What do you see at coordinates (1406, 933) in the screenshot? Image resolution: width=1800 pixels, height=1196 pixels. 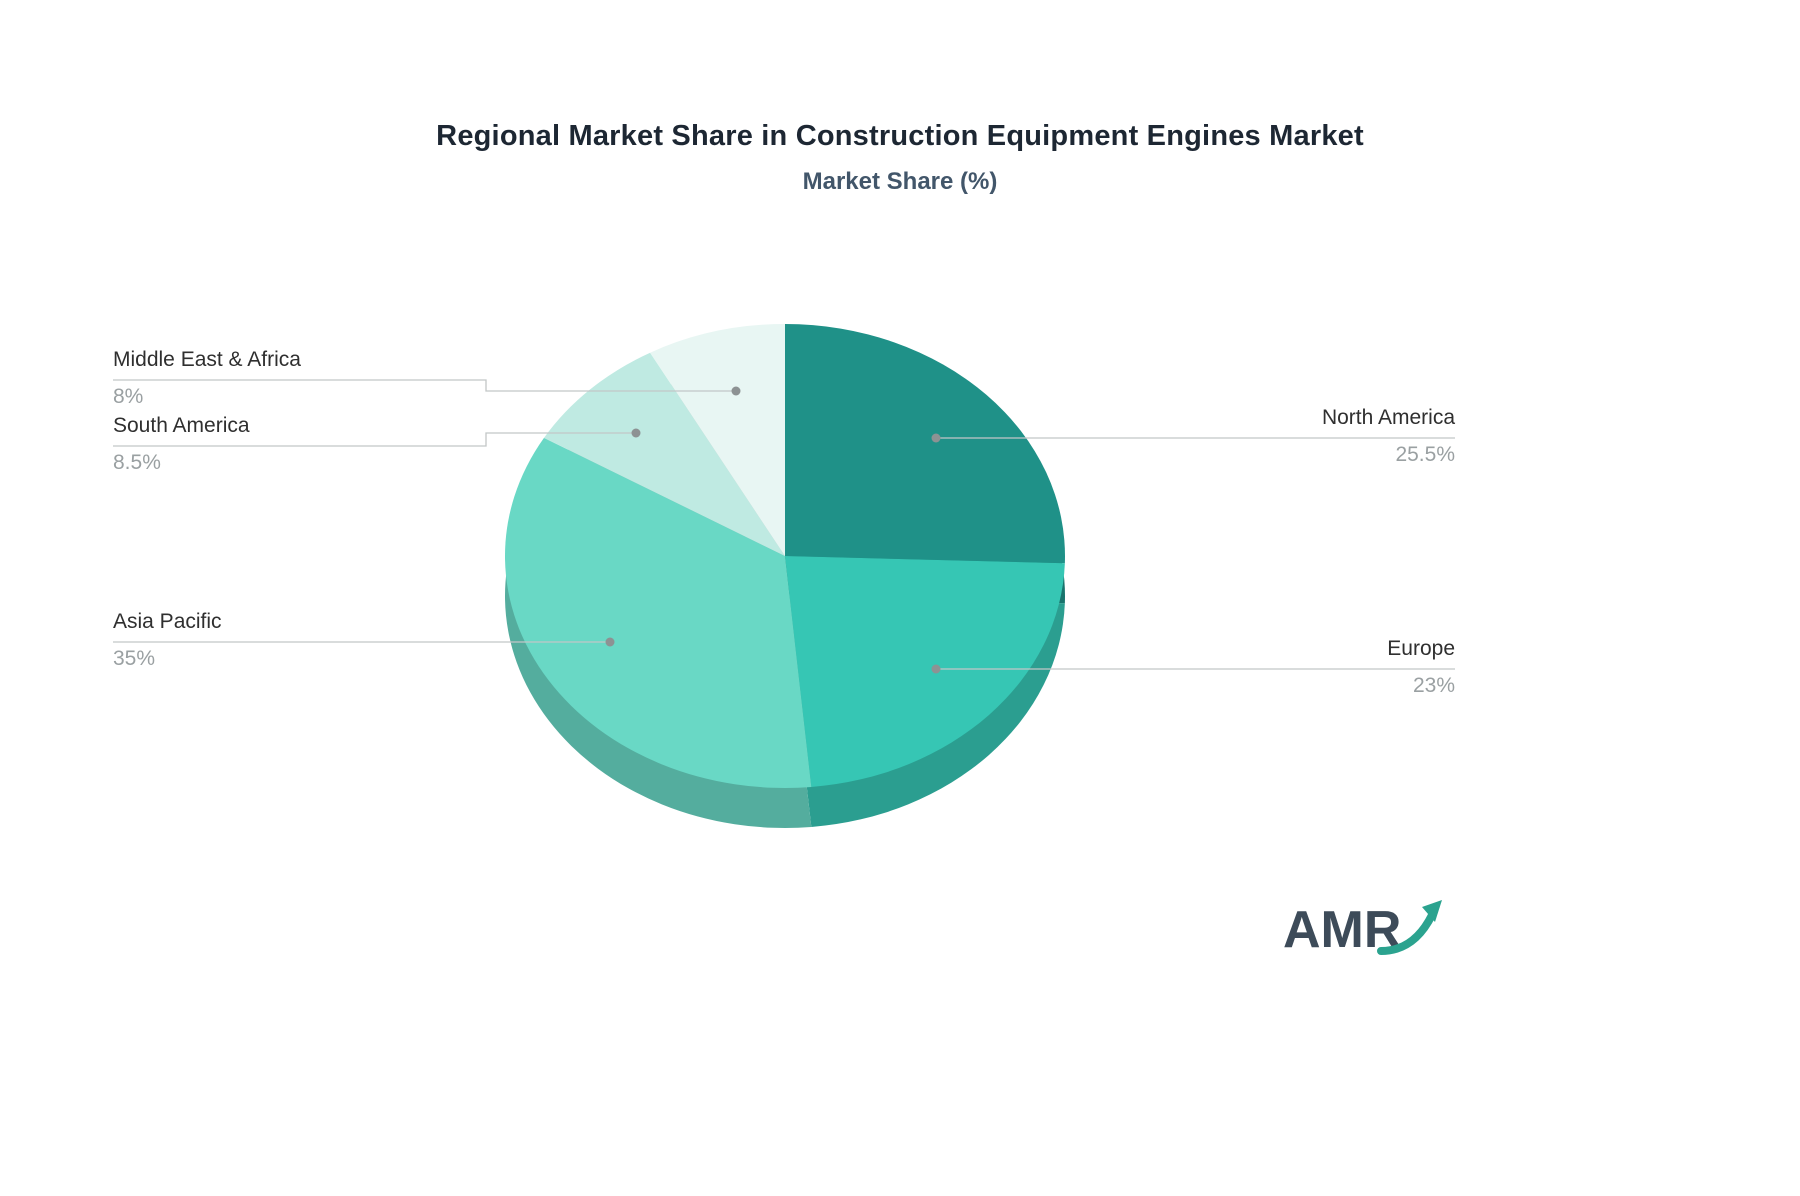 I see `amr-logo-arrow-swoosh` at bounding box center [1406, 933].